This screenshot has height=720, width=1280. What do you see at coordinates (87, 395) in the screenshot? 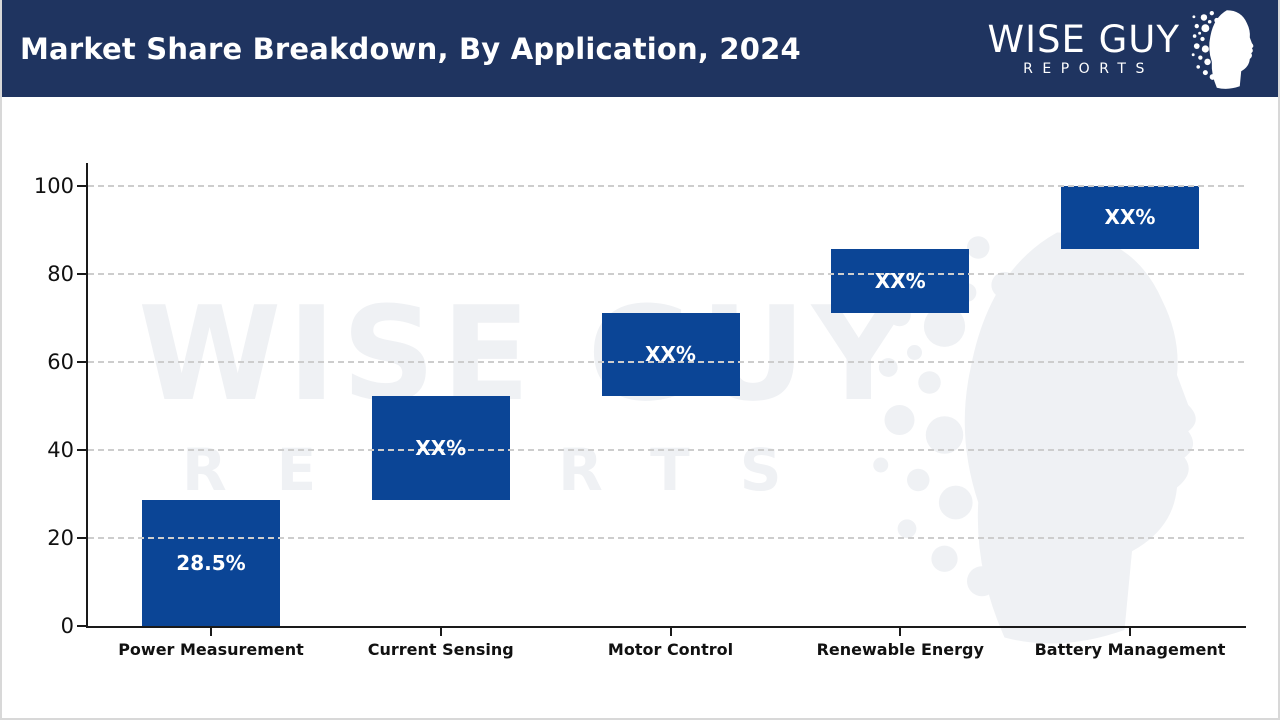
I see `y-axis-spine` at bounding box center [87, 395].